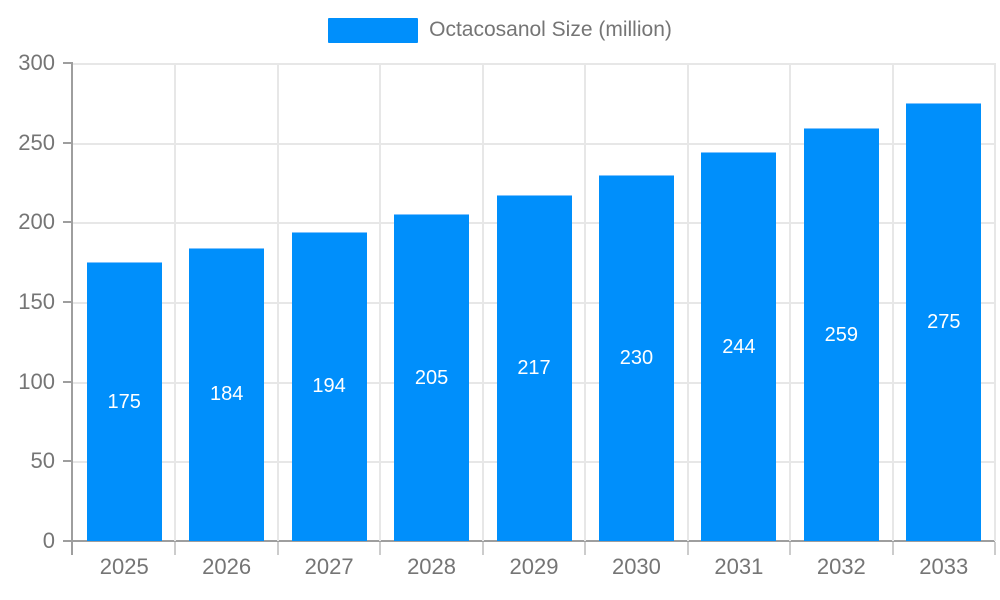  I want to click on legend: Octacosanol Size (million), so click(500, 30).